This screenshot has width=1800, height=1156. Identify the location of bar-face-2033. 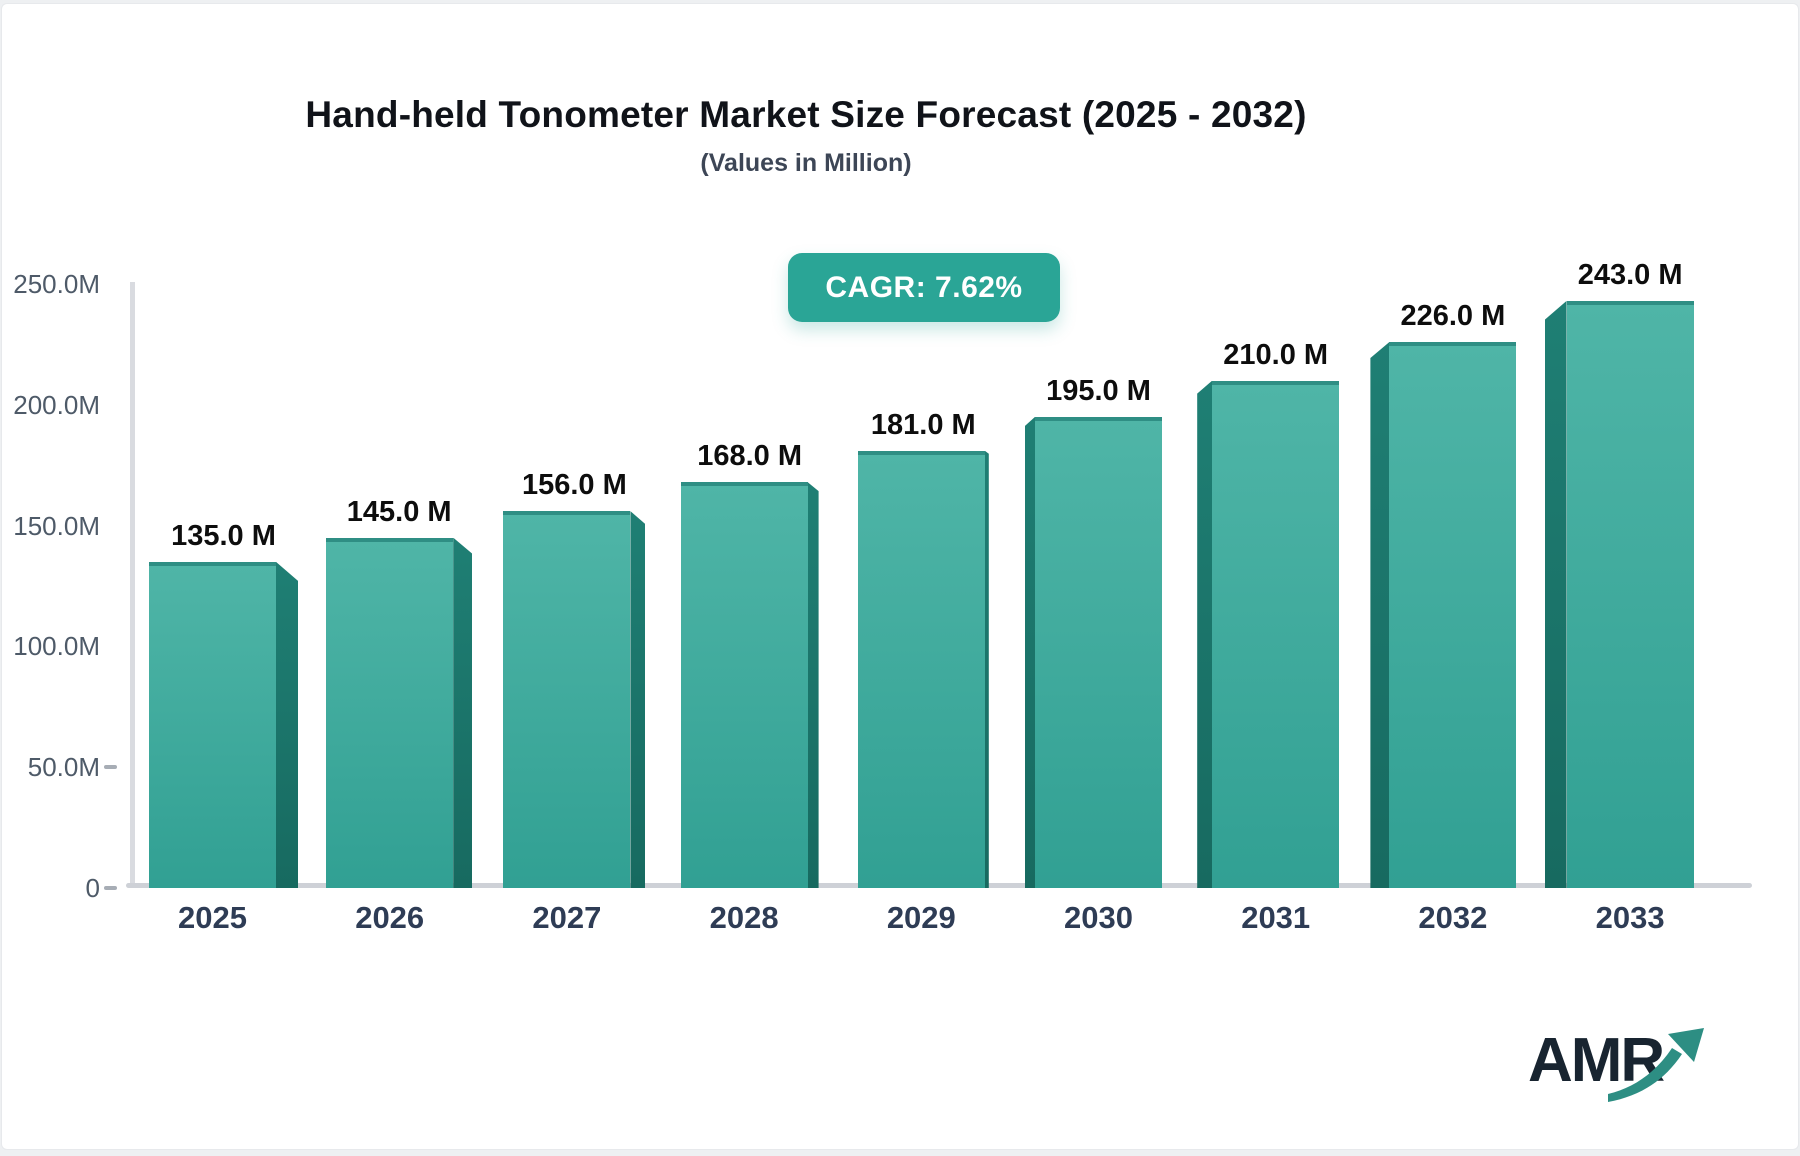
(1630, 594).